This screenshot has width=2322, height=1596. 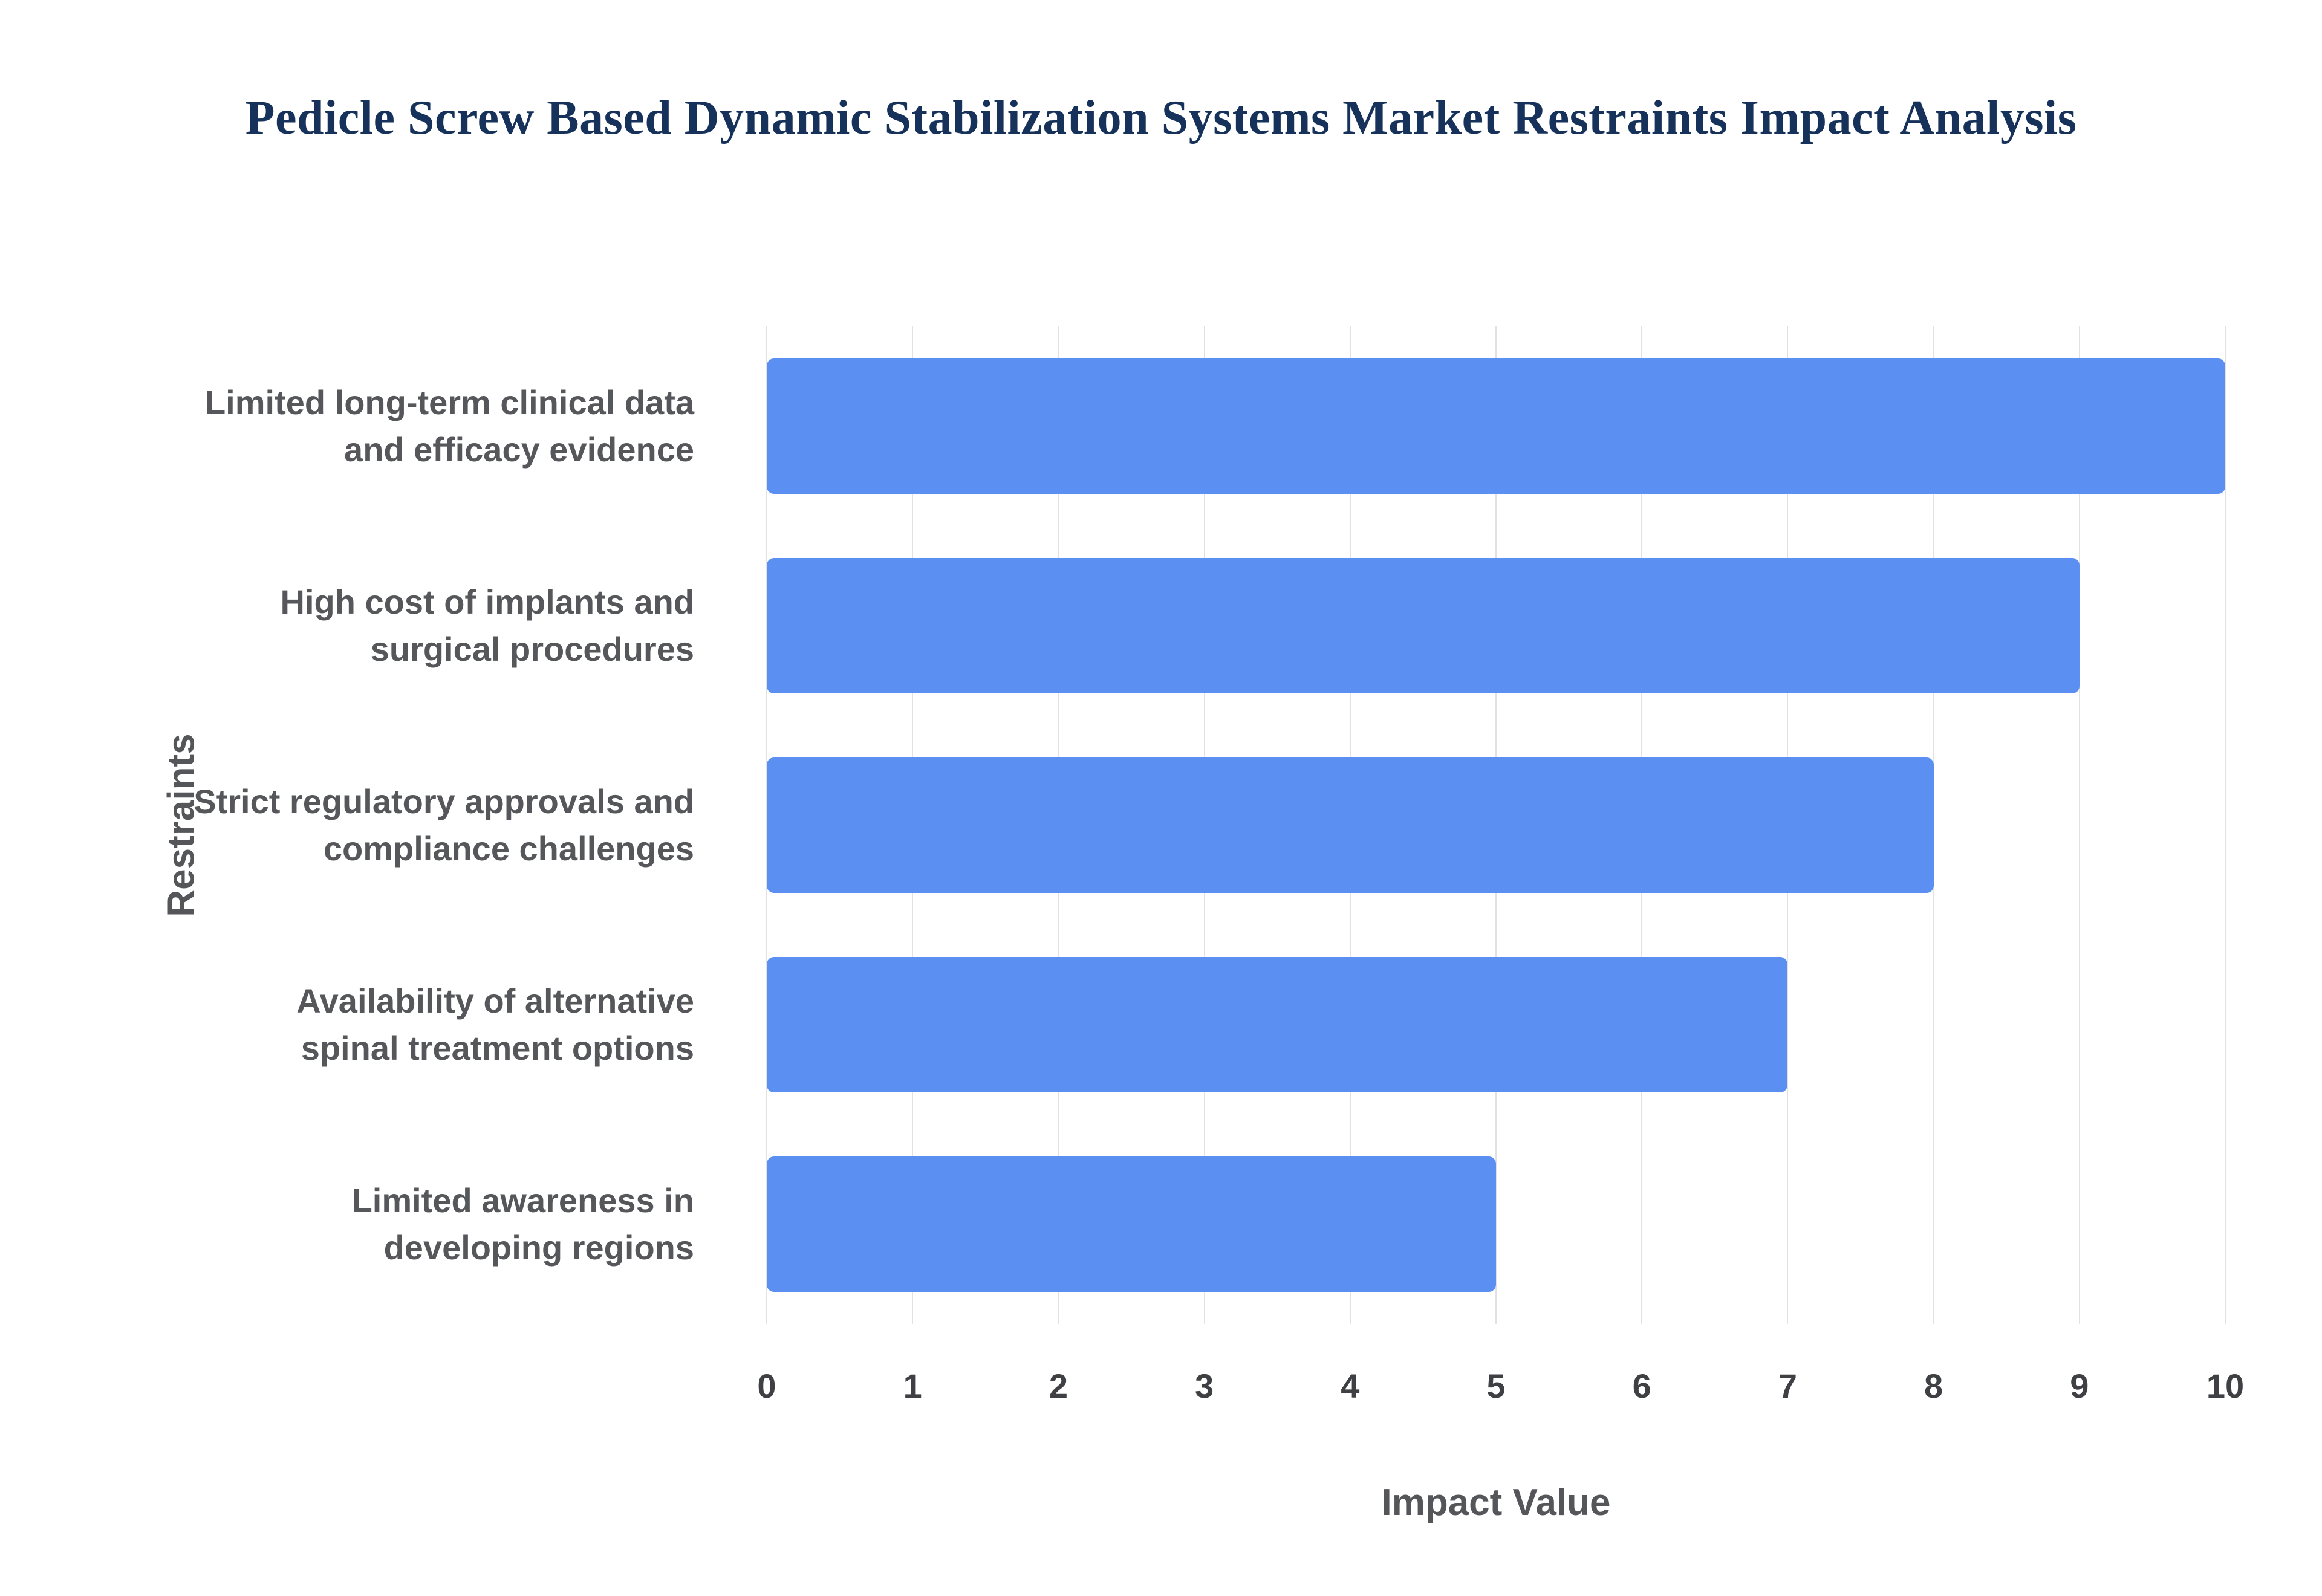 I want to click on x-tick-label: 4, so click(x=1350, y=1386).